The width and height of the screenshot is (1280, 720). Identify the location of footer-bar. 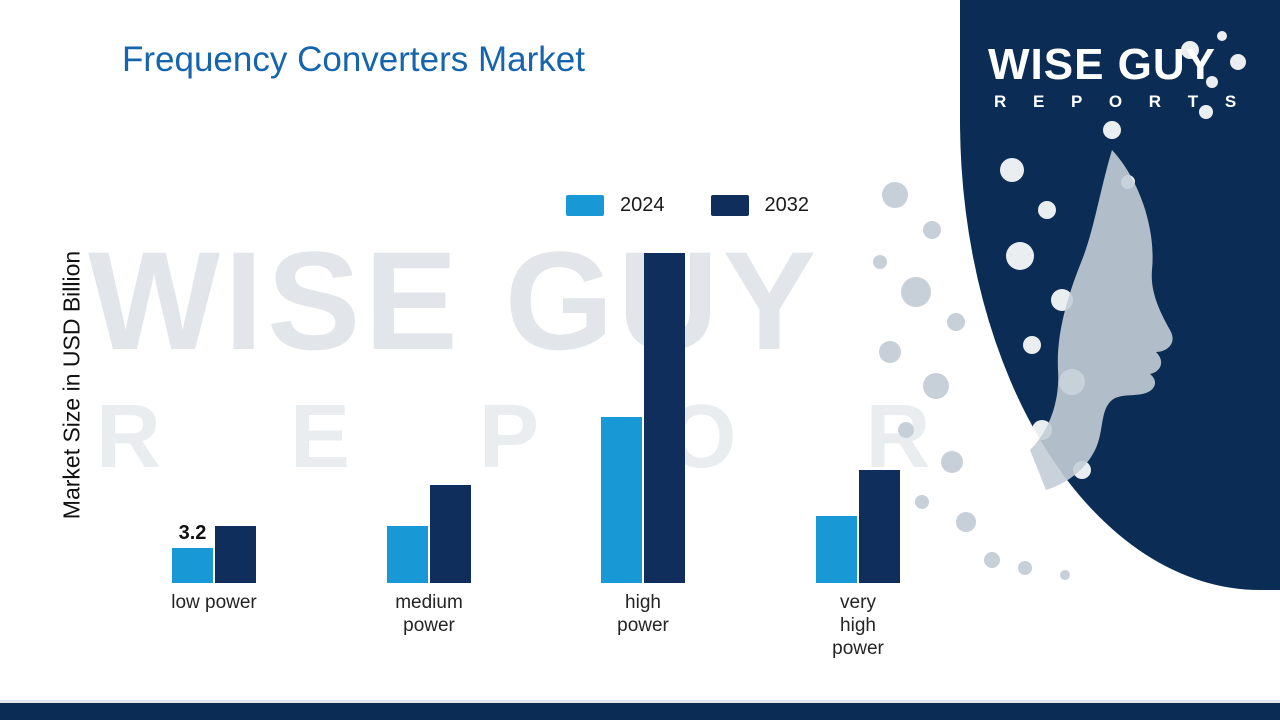
(640, 711).